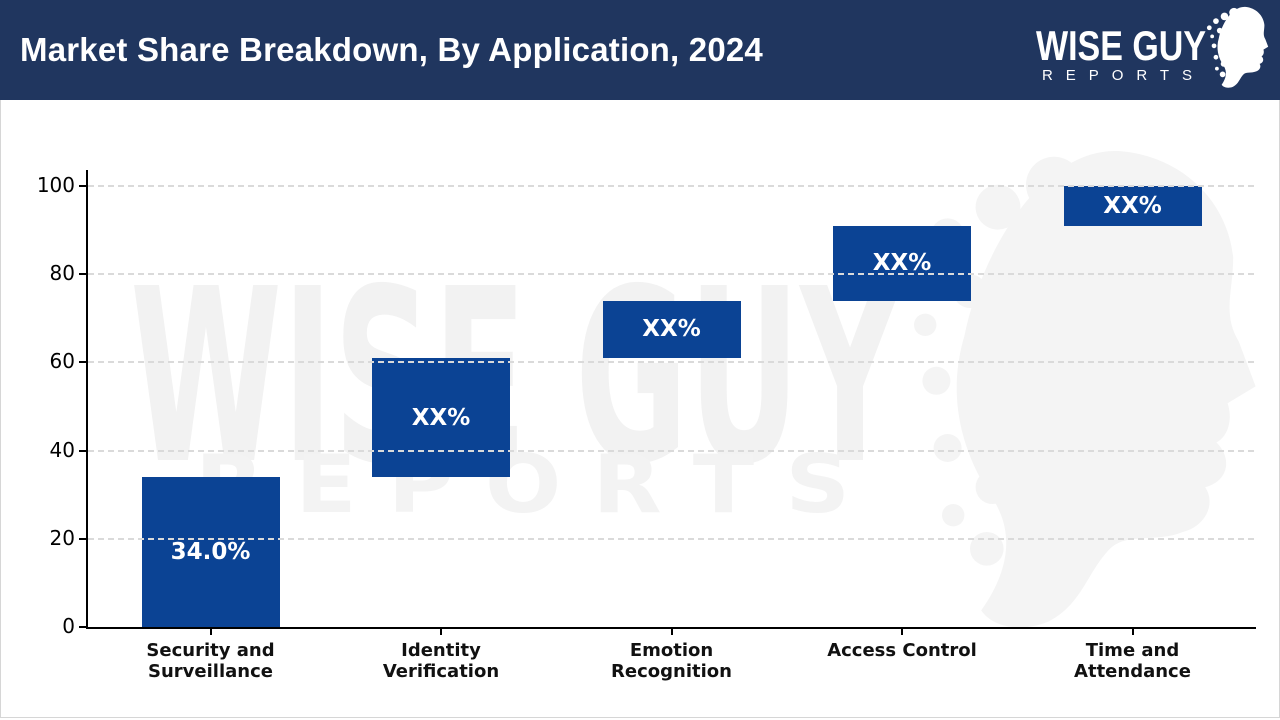 The height and width of the screenshot is (720, 1280). I want to click on y-axis-tick-label: 100, so click(55, 185).